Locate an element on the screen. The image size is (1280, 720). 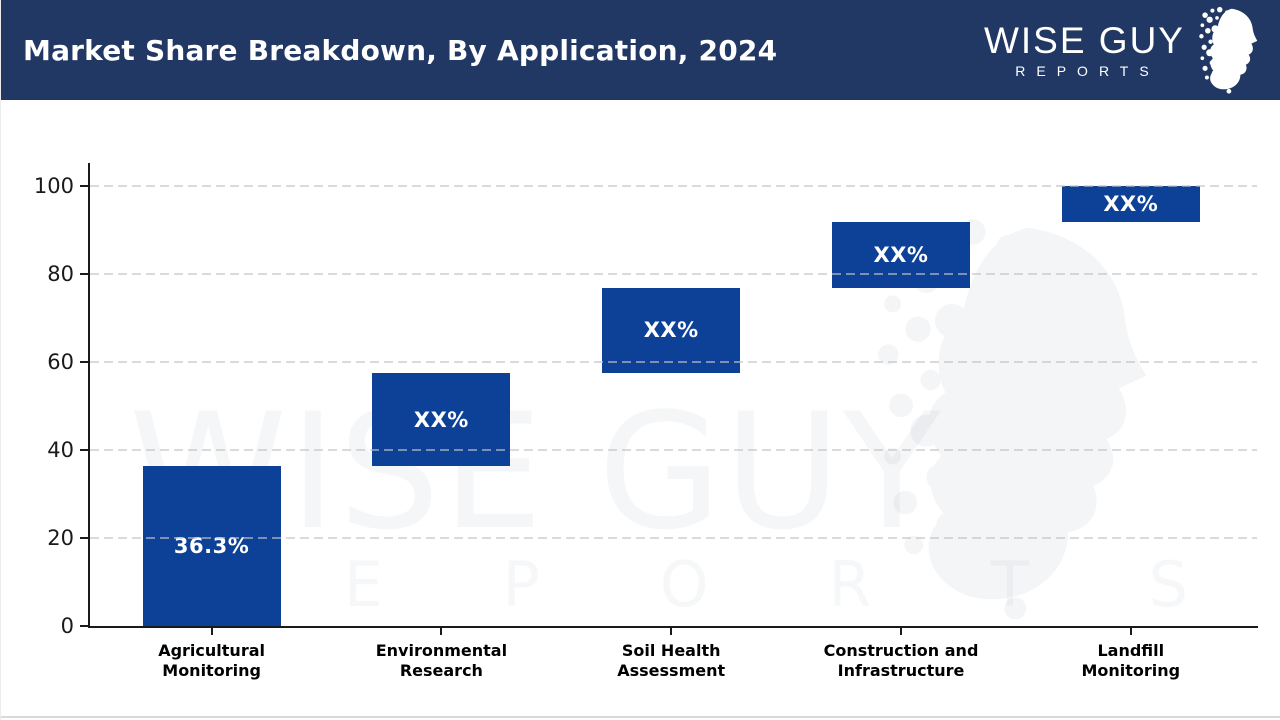
category-label-line: Infrastructure is located at coordinates (901, 670).